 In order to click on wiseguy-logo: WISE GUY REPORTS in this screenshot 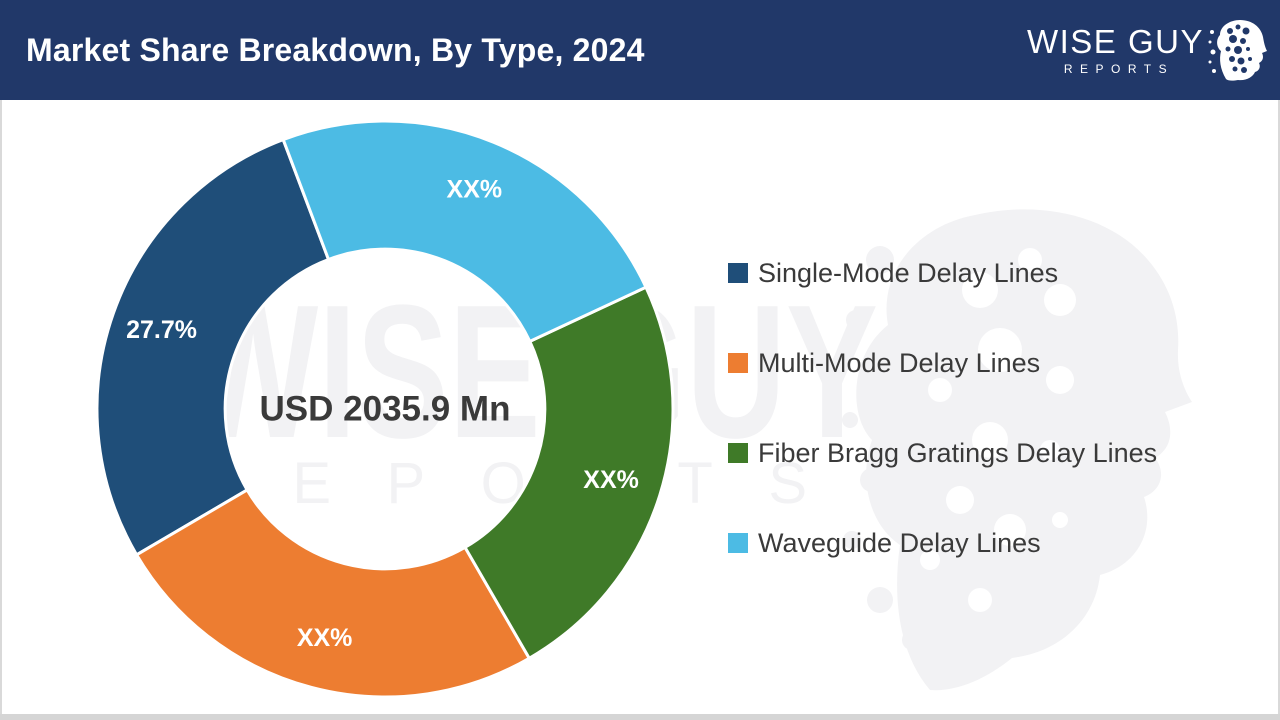, I will do `click(1147, 50)`.